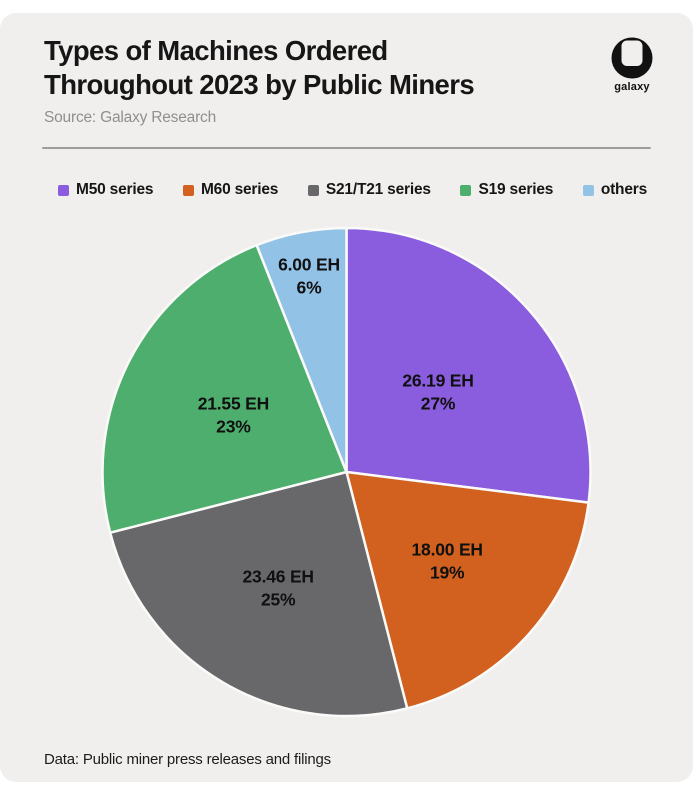  Describe the element at coordinates (346, 148) in the screenshot. I see `divider` at that location.